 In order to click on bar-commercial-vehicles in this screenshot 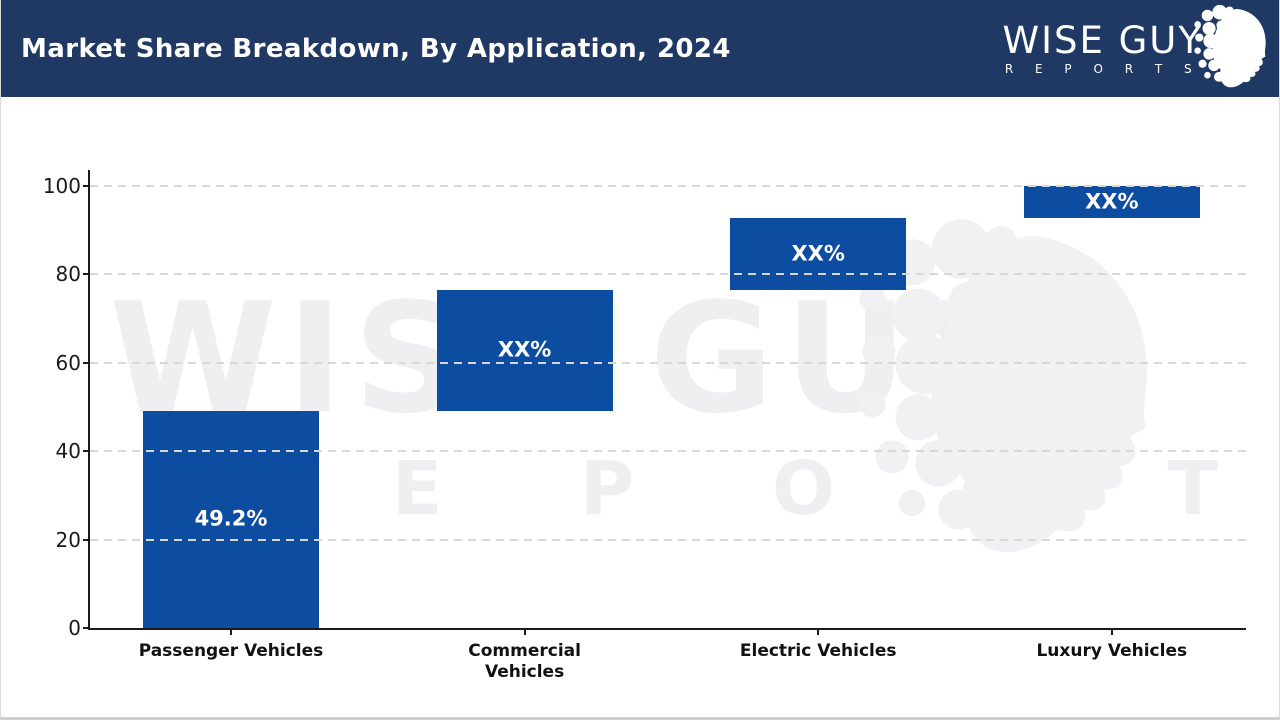, I will do `click(524, 350)`.